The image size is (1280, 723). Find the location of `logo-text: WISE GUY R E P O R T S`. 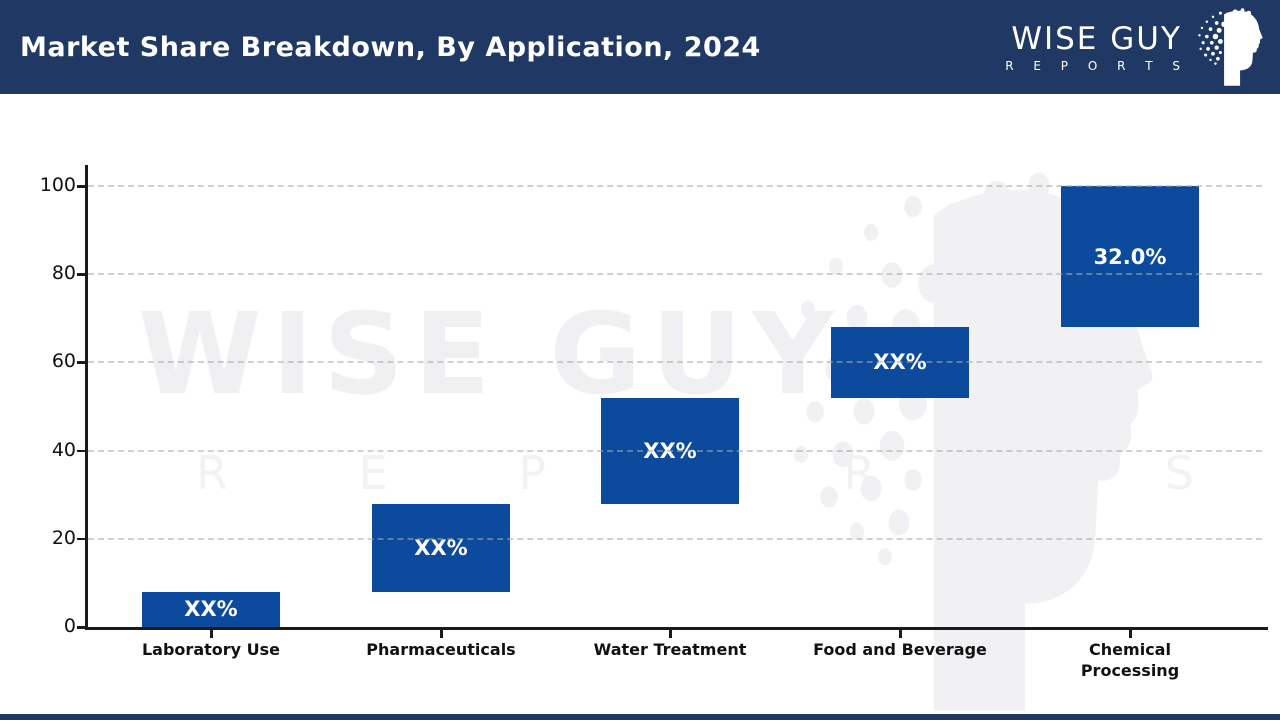

logo-text: WISE GUY R E P O R T S is located at coordinates (1096, 47).